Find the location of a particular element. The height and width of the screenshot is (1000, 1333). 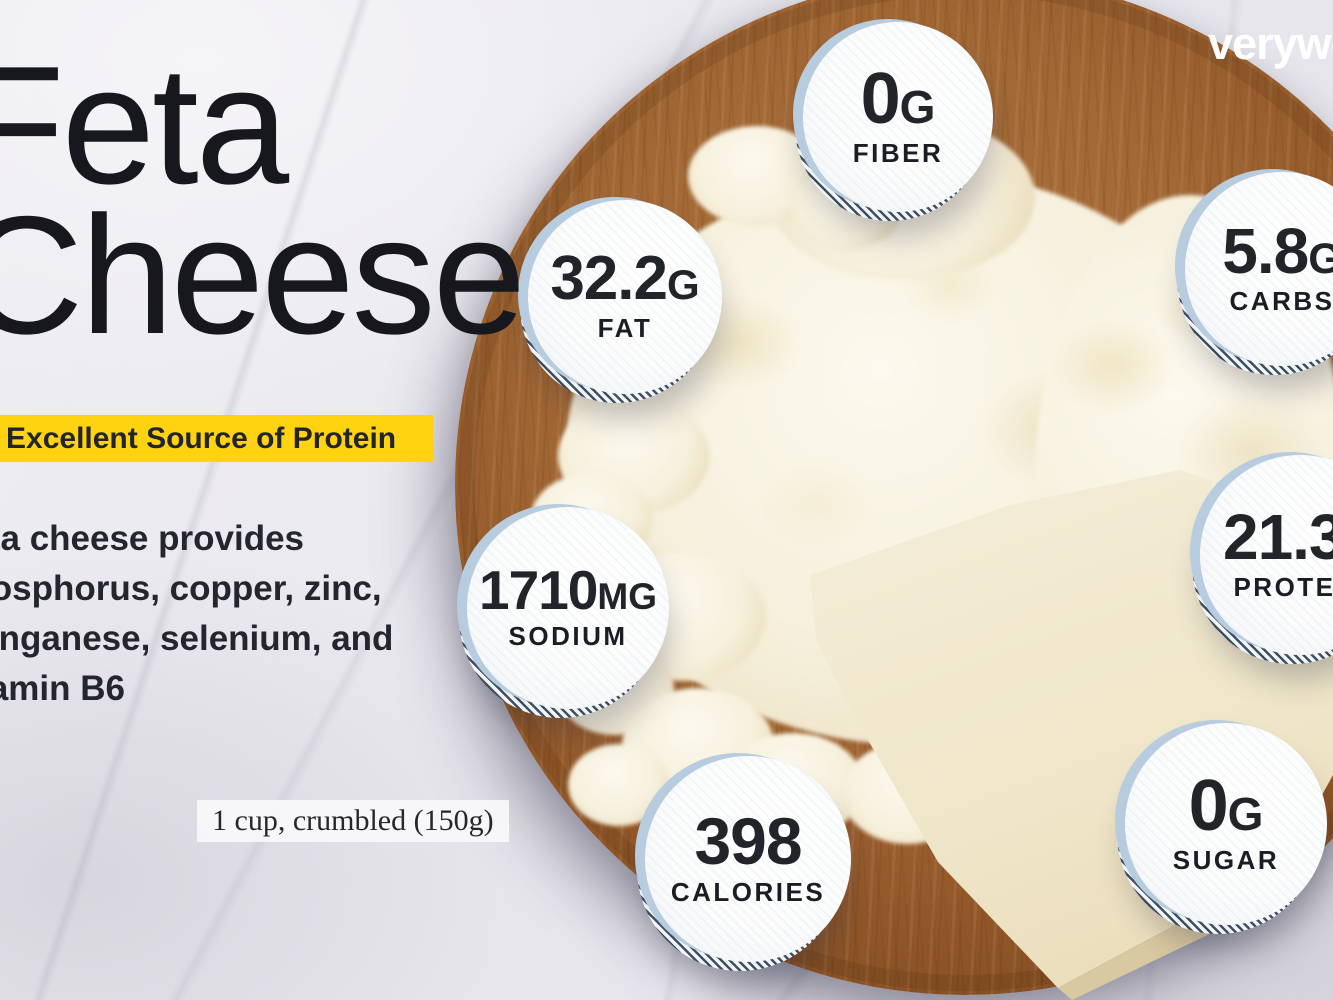

badge-value: 5.8G is located at coordinates (1277, 251).